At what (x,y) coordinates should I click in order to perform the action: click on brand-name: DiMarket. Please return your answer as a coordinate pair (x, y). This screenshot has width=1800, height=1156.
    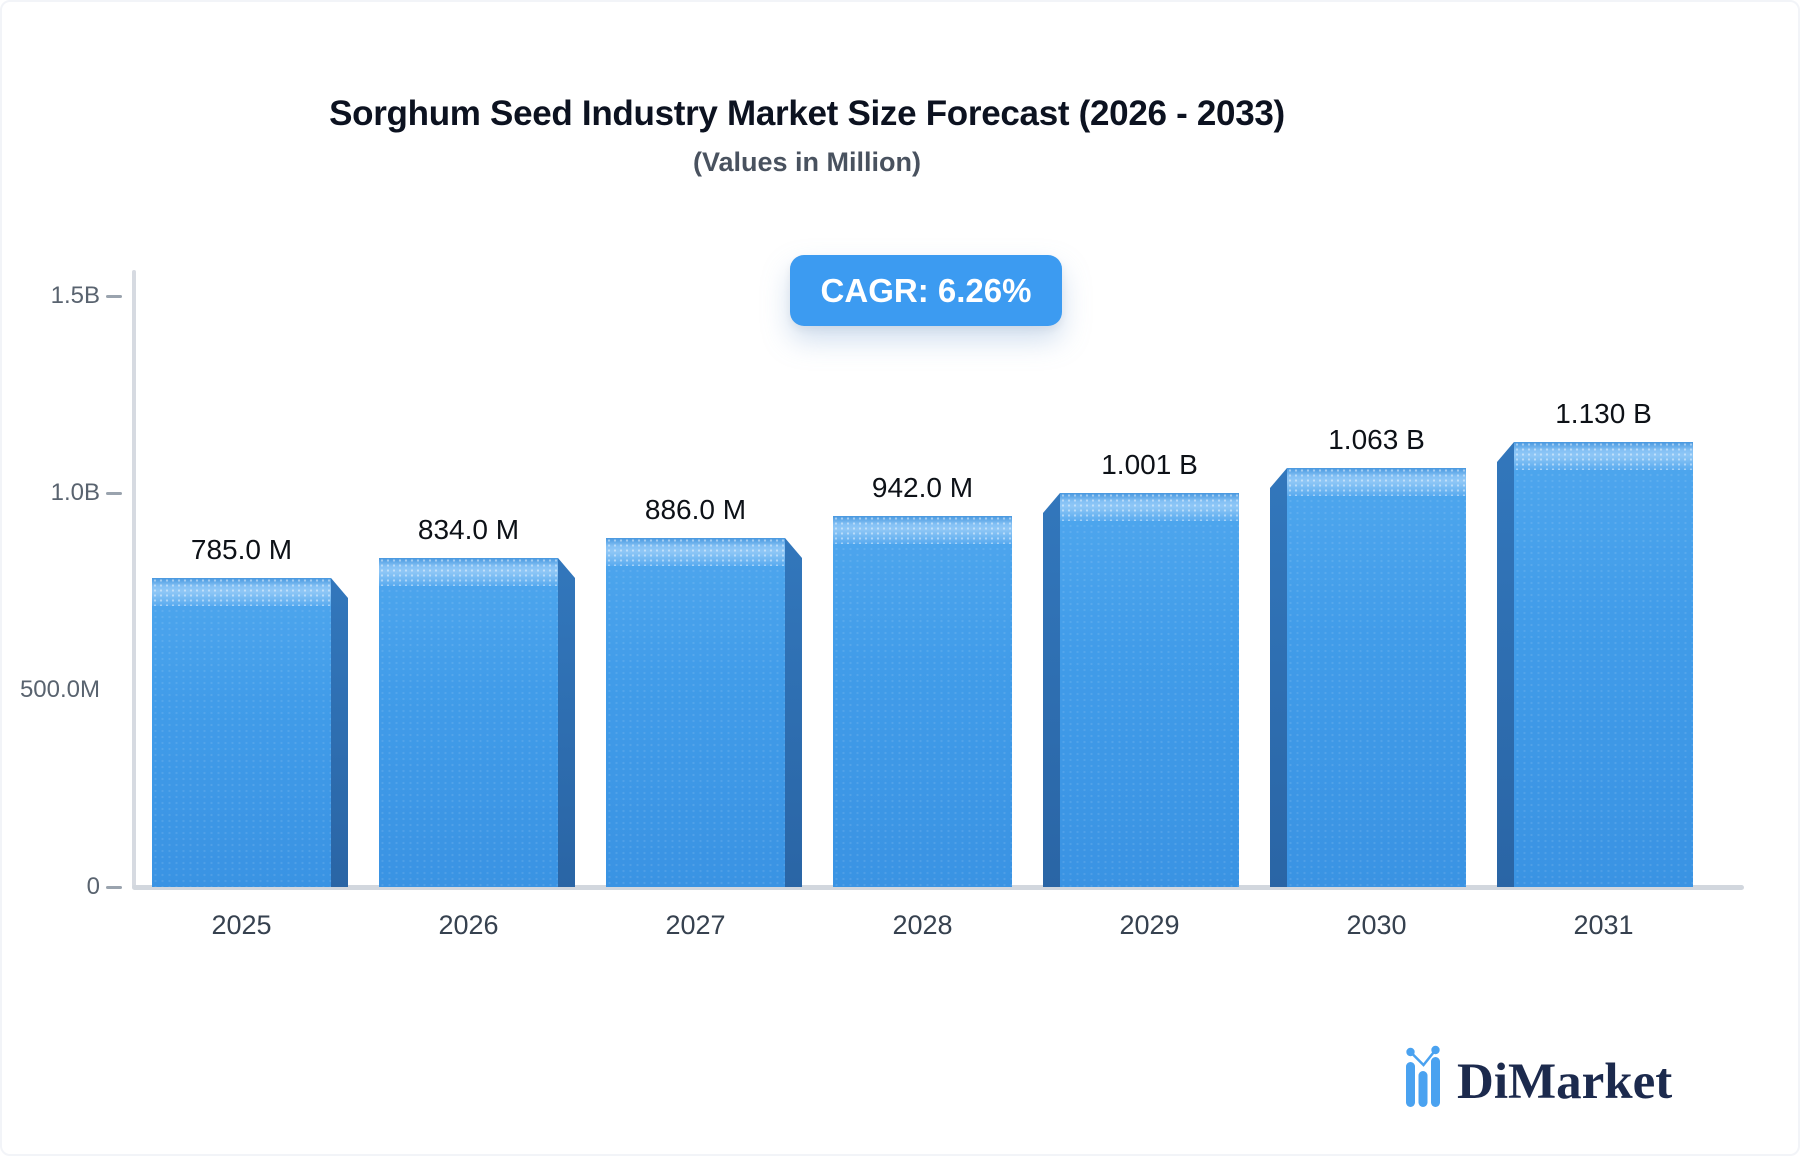
    Looking at the image, I should click on (1565, 1082).